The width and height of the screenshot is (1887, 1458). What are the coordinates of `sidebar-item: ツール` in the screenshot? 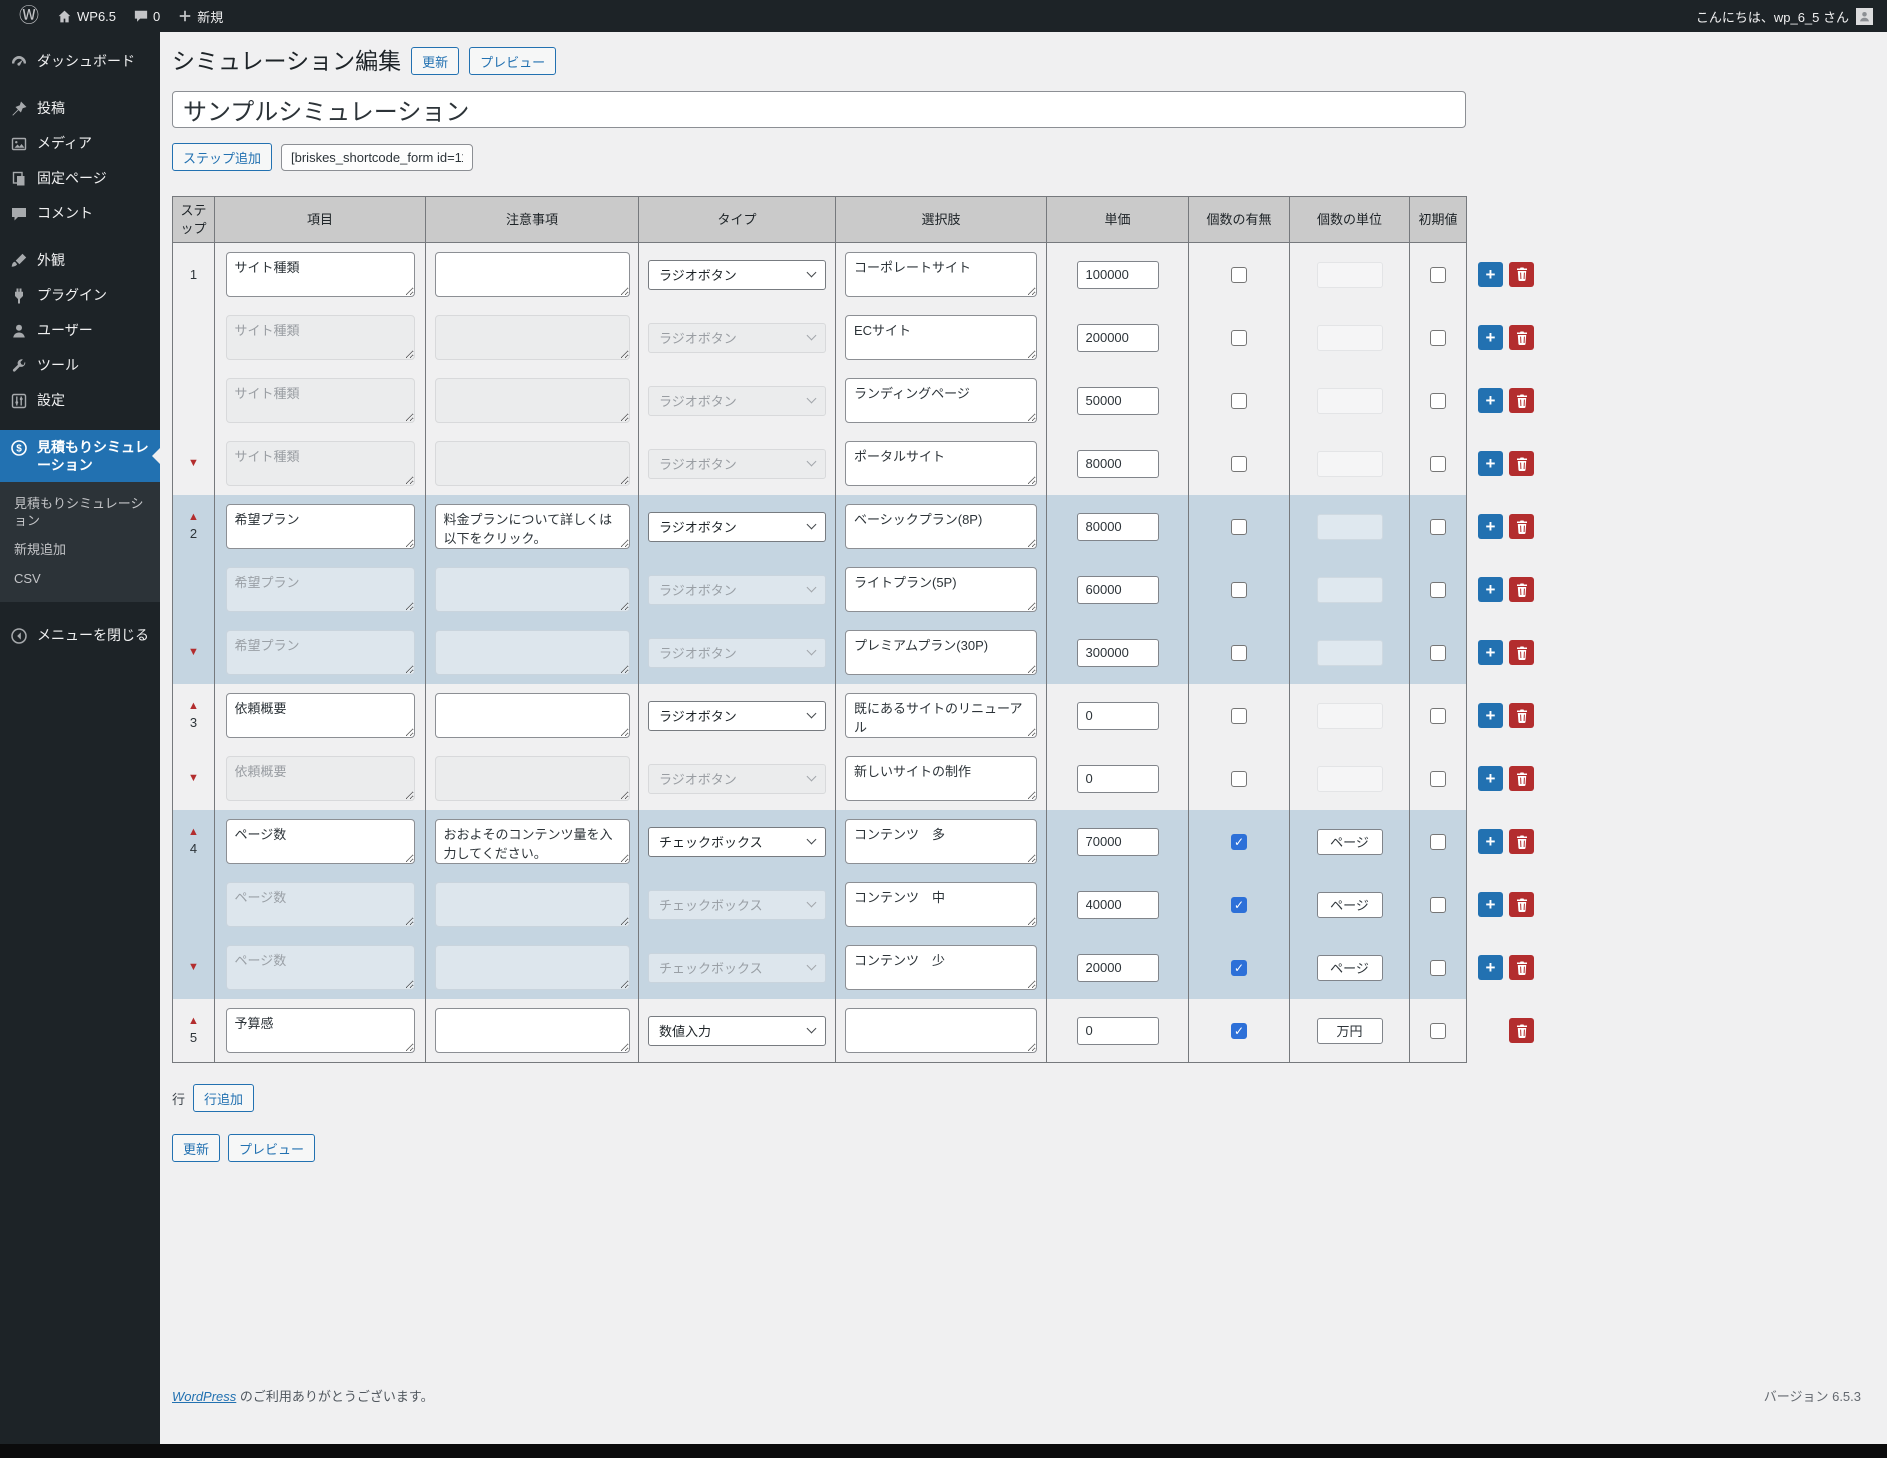 It's located at (80, 365).